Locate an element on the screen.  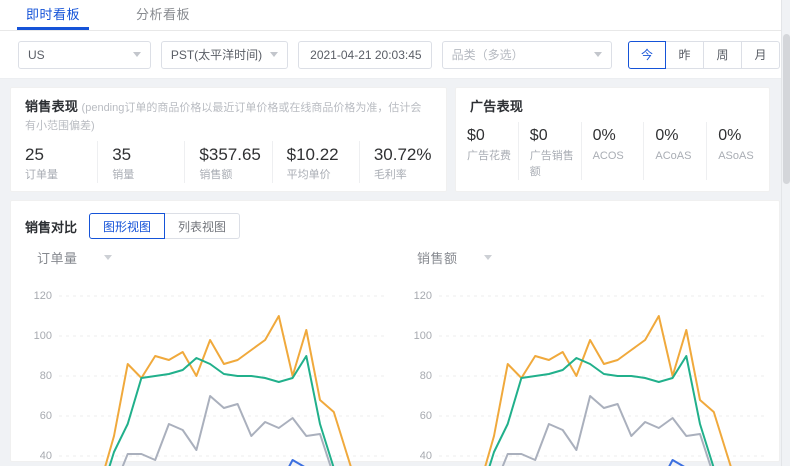
view-toggle-list: 列表视图 is located at coordinates (203, 226).